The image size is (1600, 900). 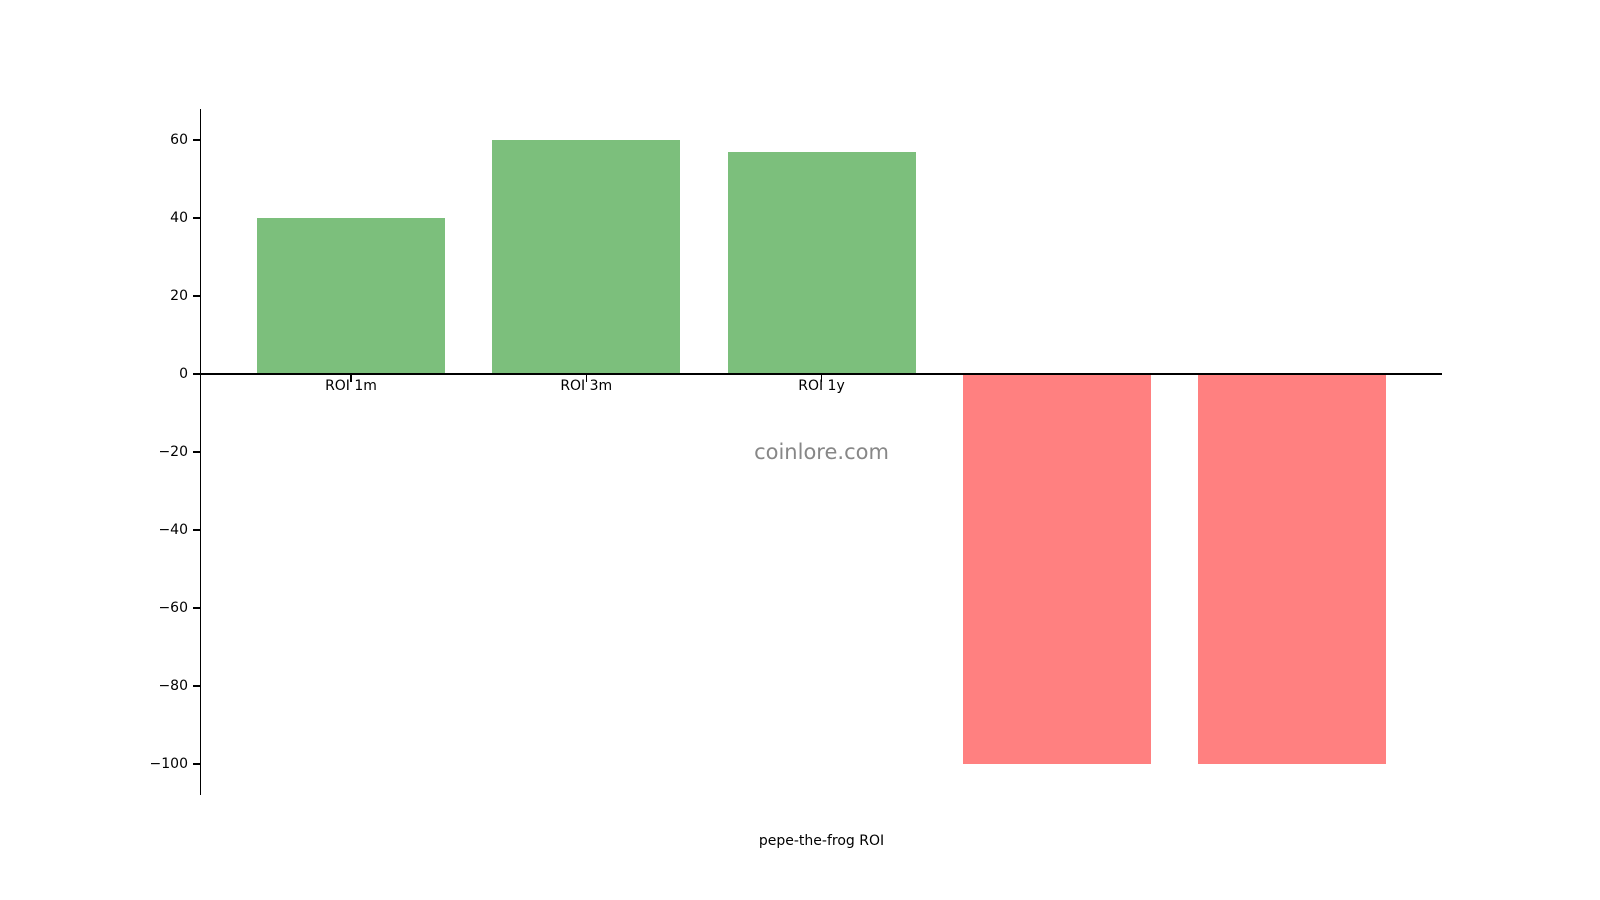 I want to click on x-tick-roi-1m, so click(x=351, y=378).